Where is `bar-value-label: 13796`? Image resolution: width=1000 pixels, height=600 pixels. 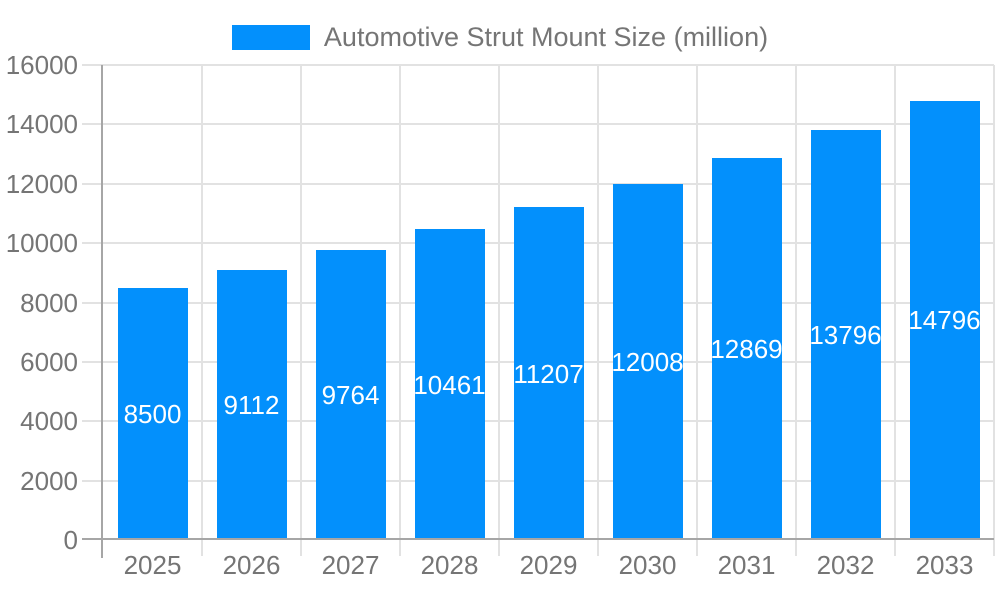
bar-value-label: 13796 is located at coordinates (845, 335).